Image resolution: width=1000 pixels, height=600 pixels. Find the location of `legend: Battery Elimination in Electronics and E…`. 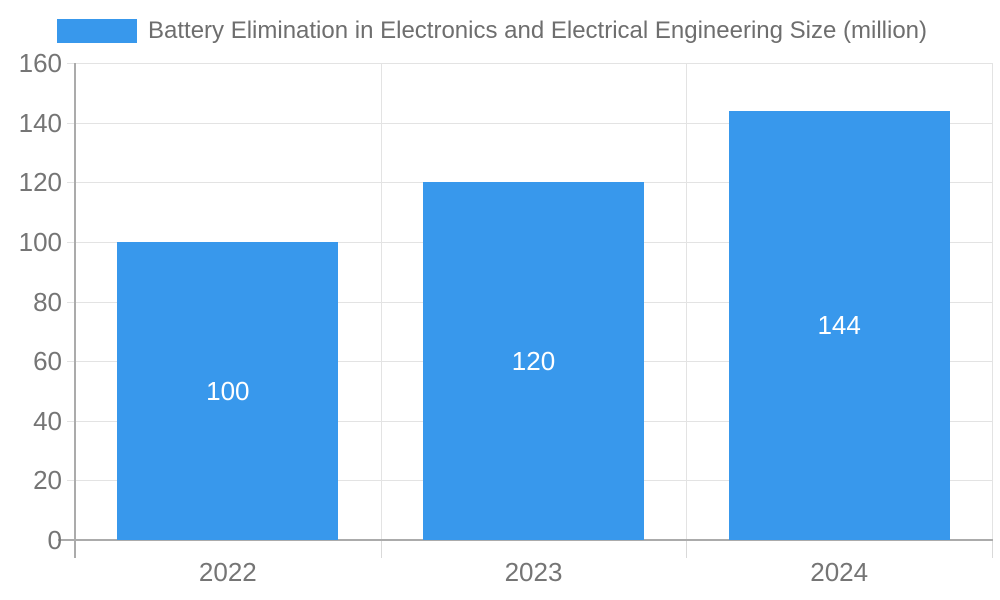

legend: Battery Elimination in Electronics and E… is located at coordinates (500, 28).